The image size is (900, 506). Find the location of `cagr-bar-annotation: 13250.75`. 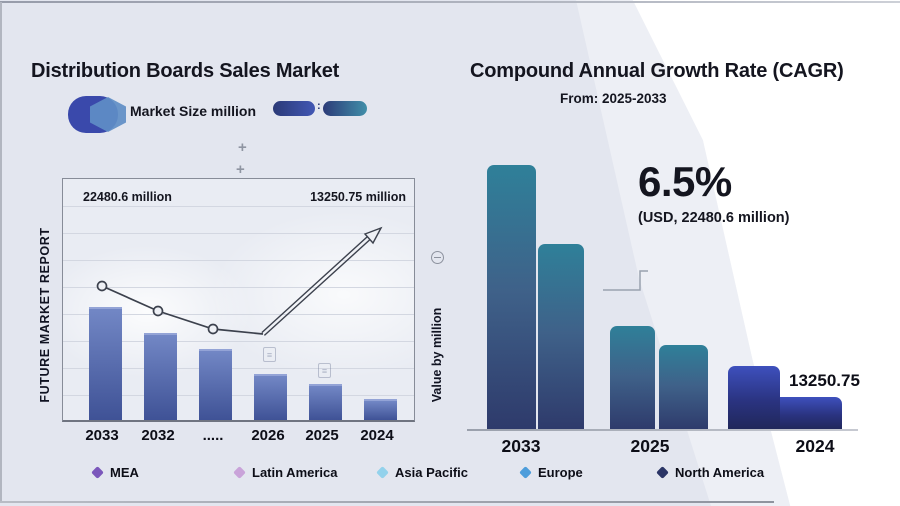

cagr-bar-annotation: 13250.75 is located at coordinates (824, 380).